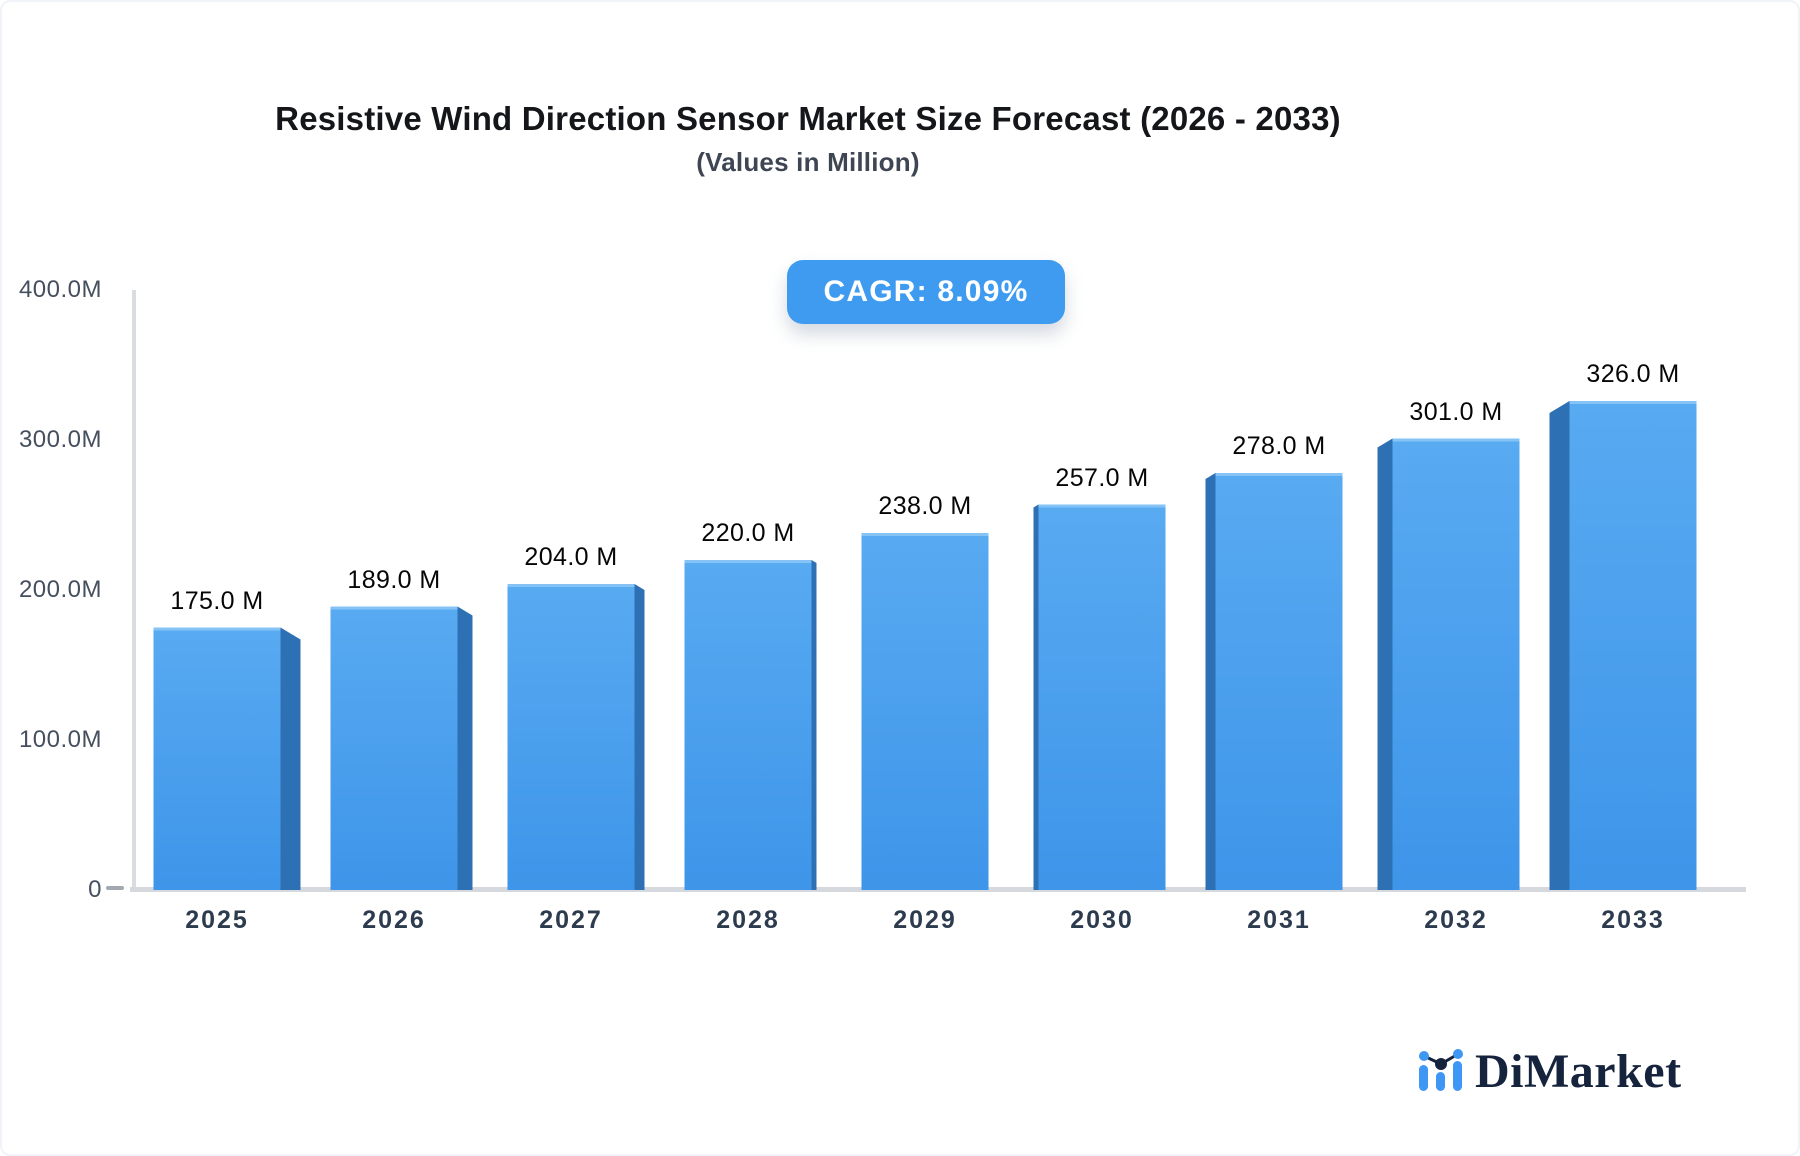 The width and height of the screenshot is (1800, 1156). Describe the element at coordinates (217, 600) in the screenshot. I see `bar-value-label: 175.0 M` at that location.